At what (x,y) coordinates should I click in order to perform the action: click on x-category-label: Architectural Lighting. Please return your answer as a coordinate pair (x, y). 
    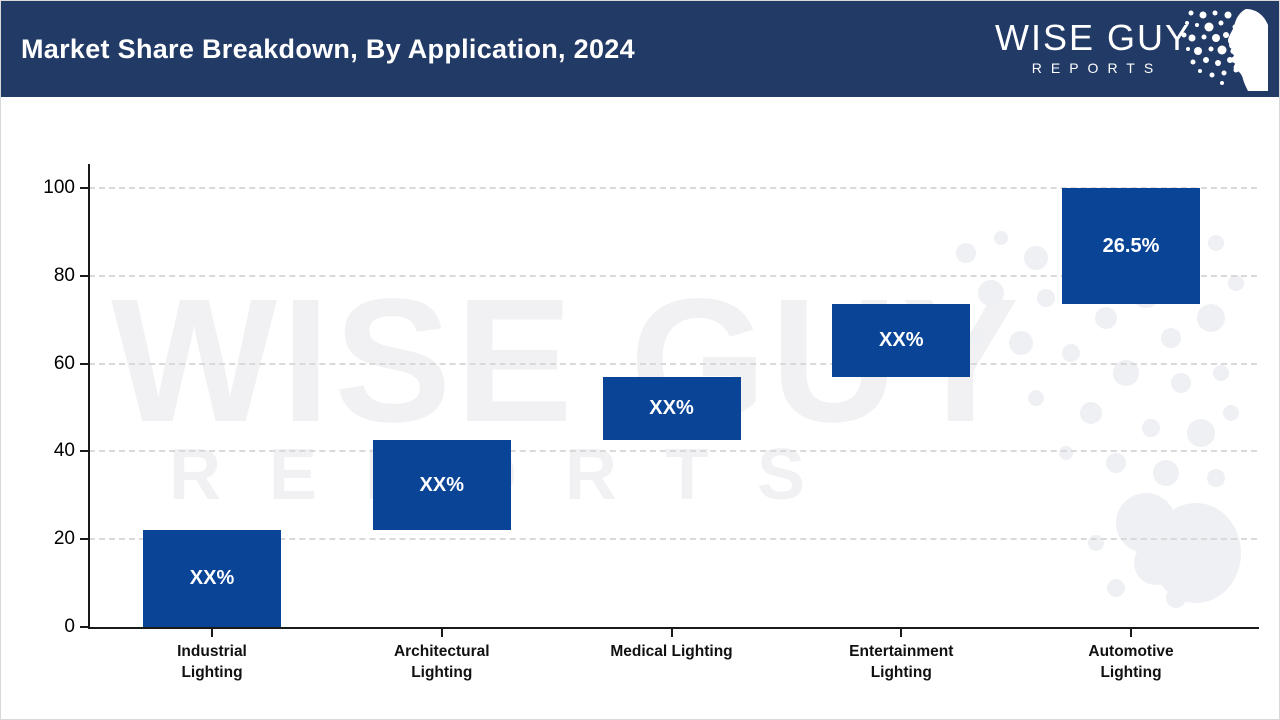
    Looking at the image, I should click on (441, 662).